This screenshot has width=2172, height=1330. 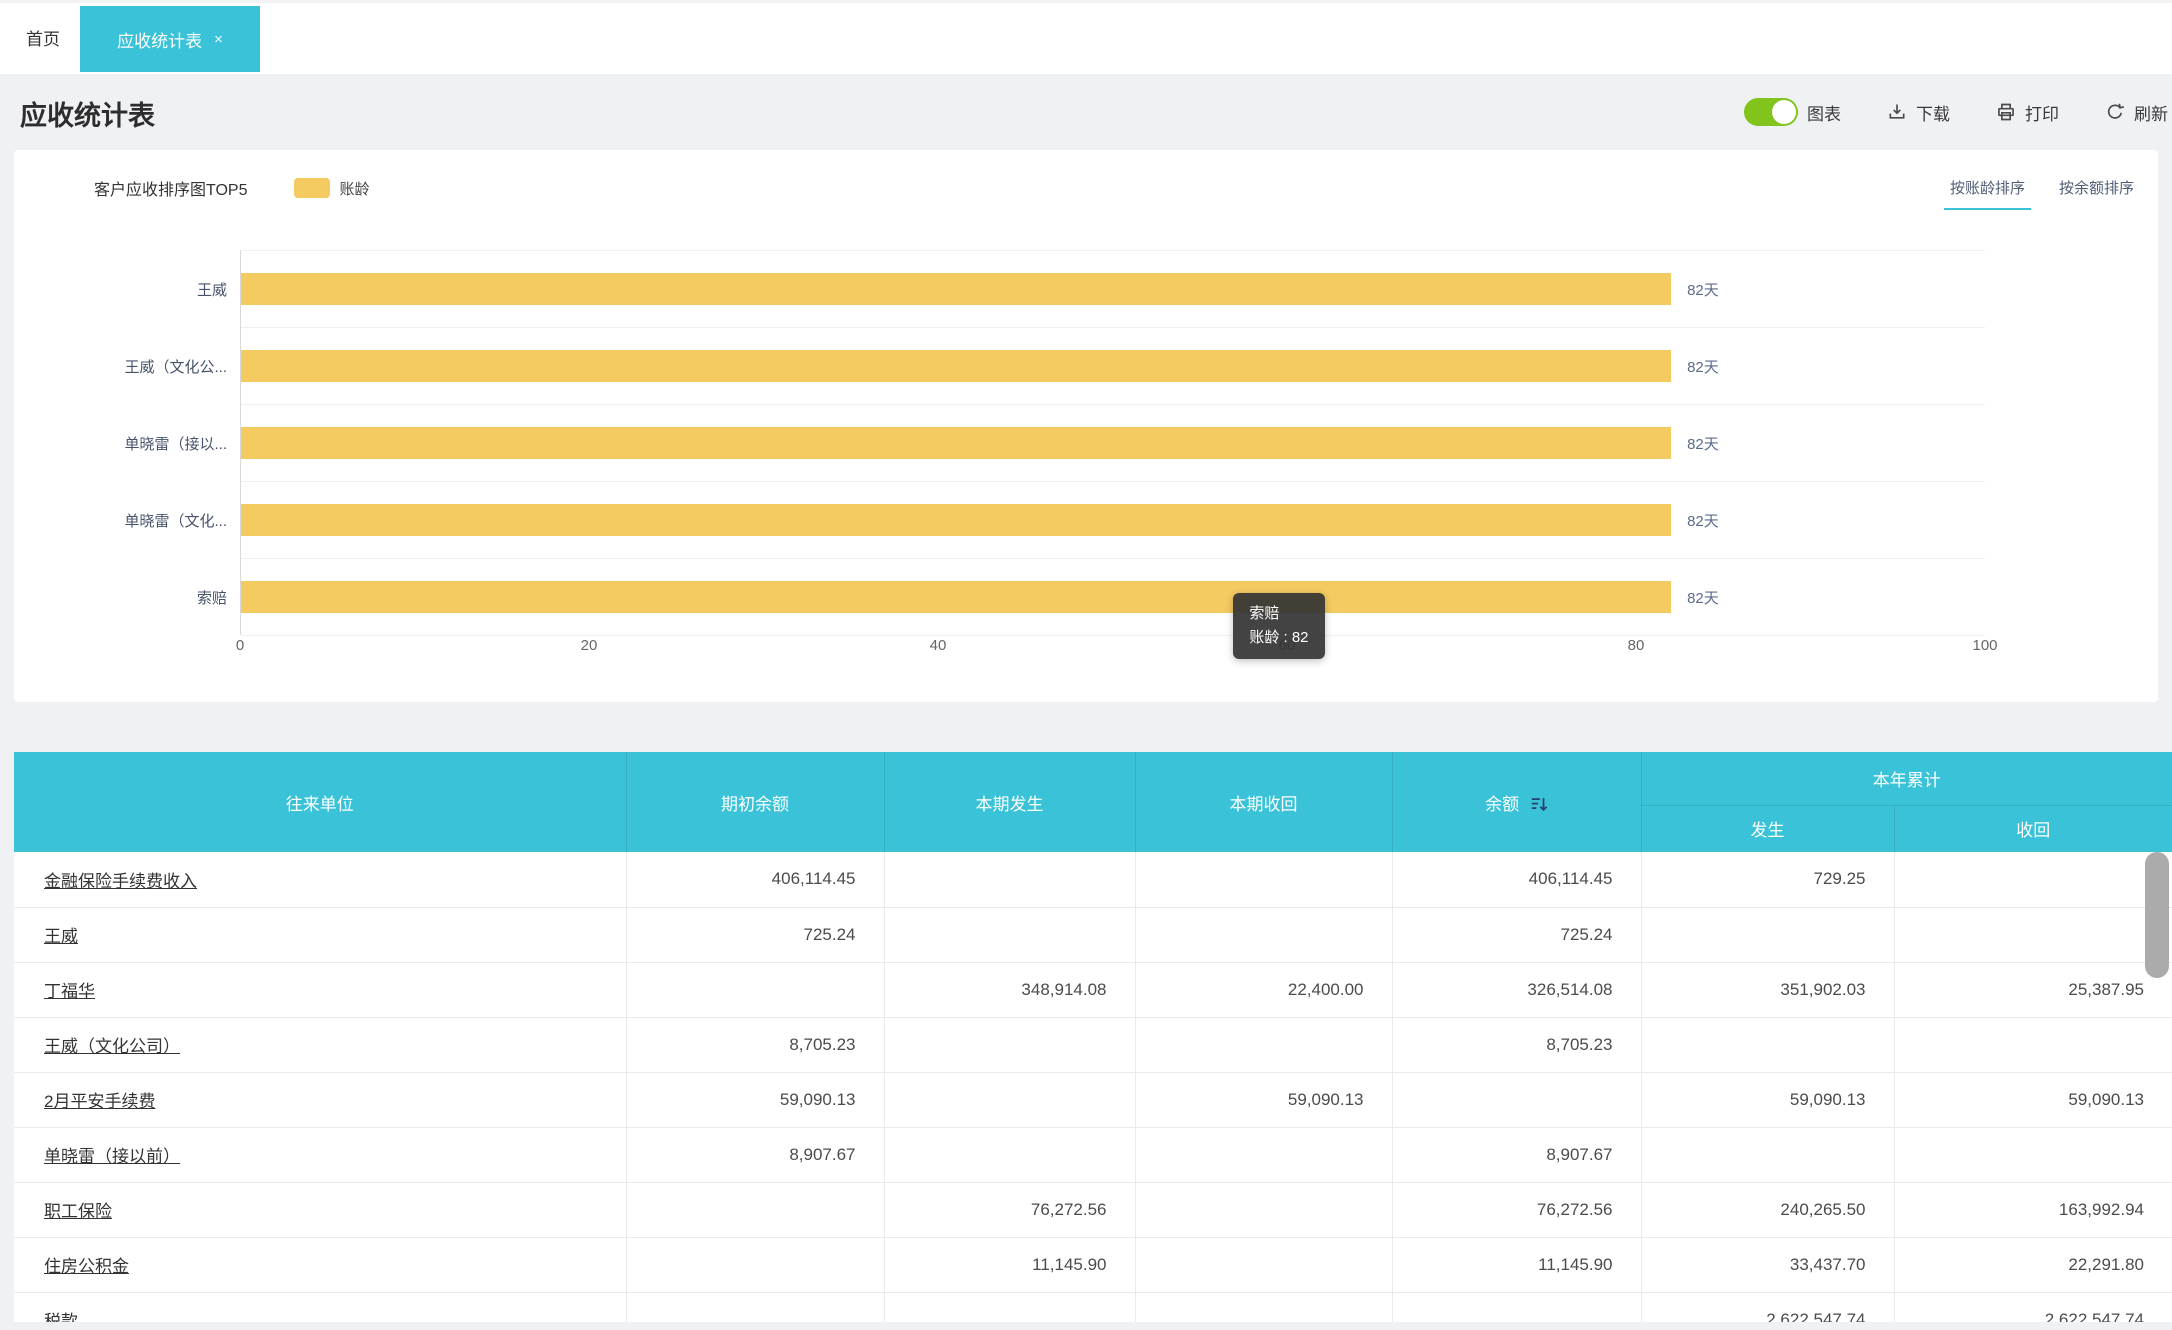 What do you see at coordinates (218, 39) in the screenshot?
I see `close-icon: ×` at bounding box center [218, 39].